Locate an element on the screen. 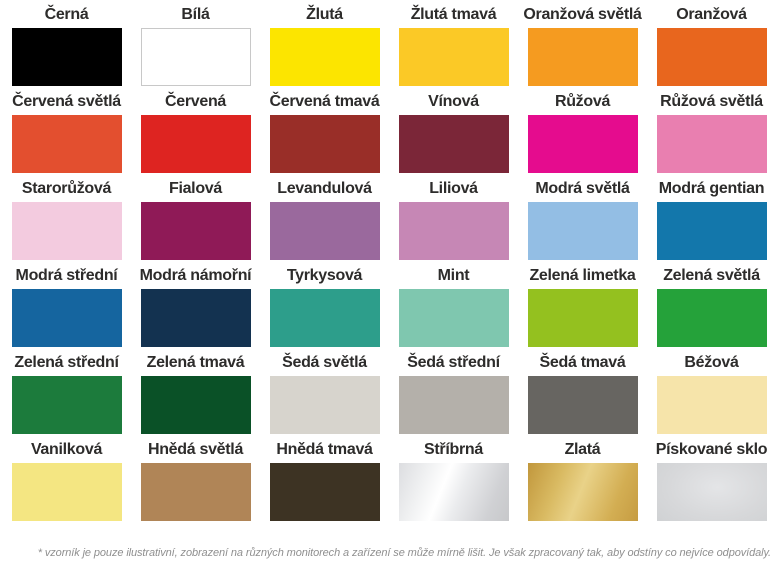  color-swatch-cell: Zelená střední is located at coordinates (66, 395).